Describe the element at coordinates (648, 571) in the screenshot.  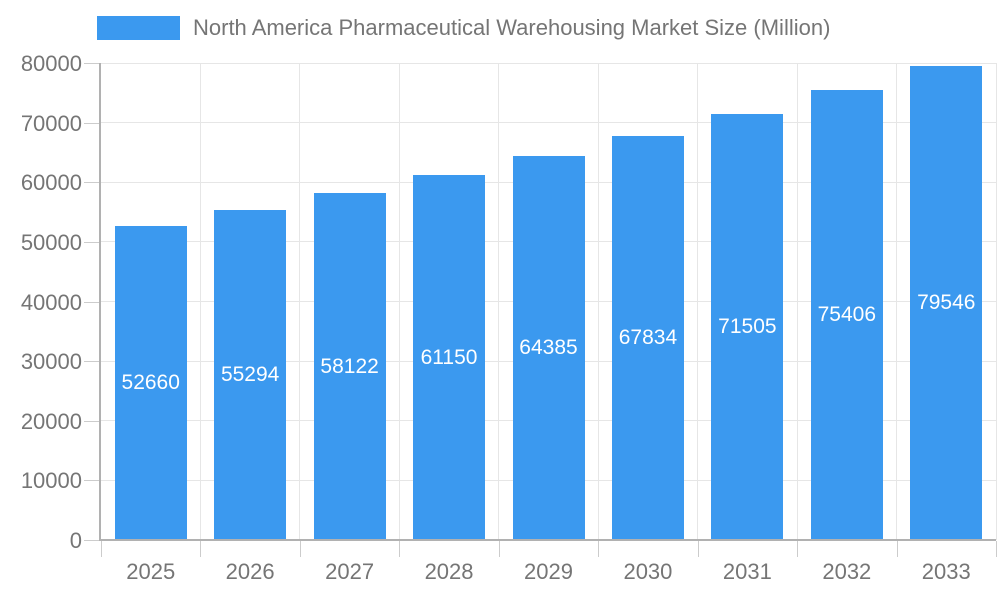
I see `x-axis-label: 2030` at that location.